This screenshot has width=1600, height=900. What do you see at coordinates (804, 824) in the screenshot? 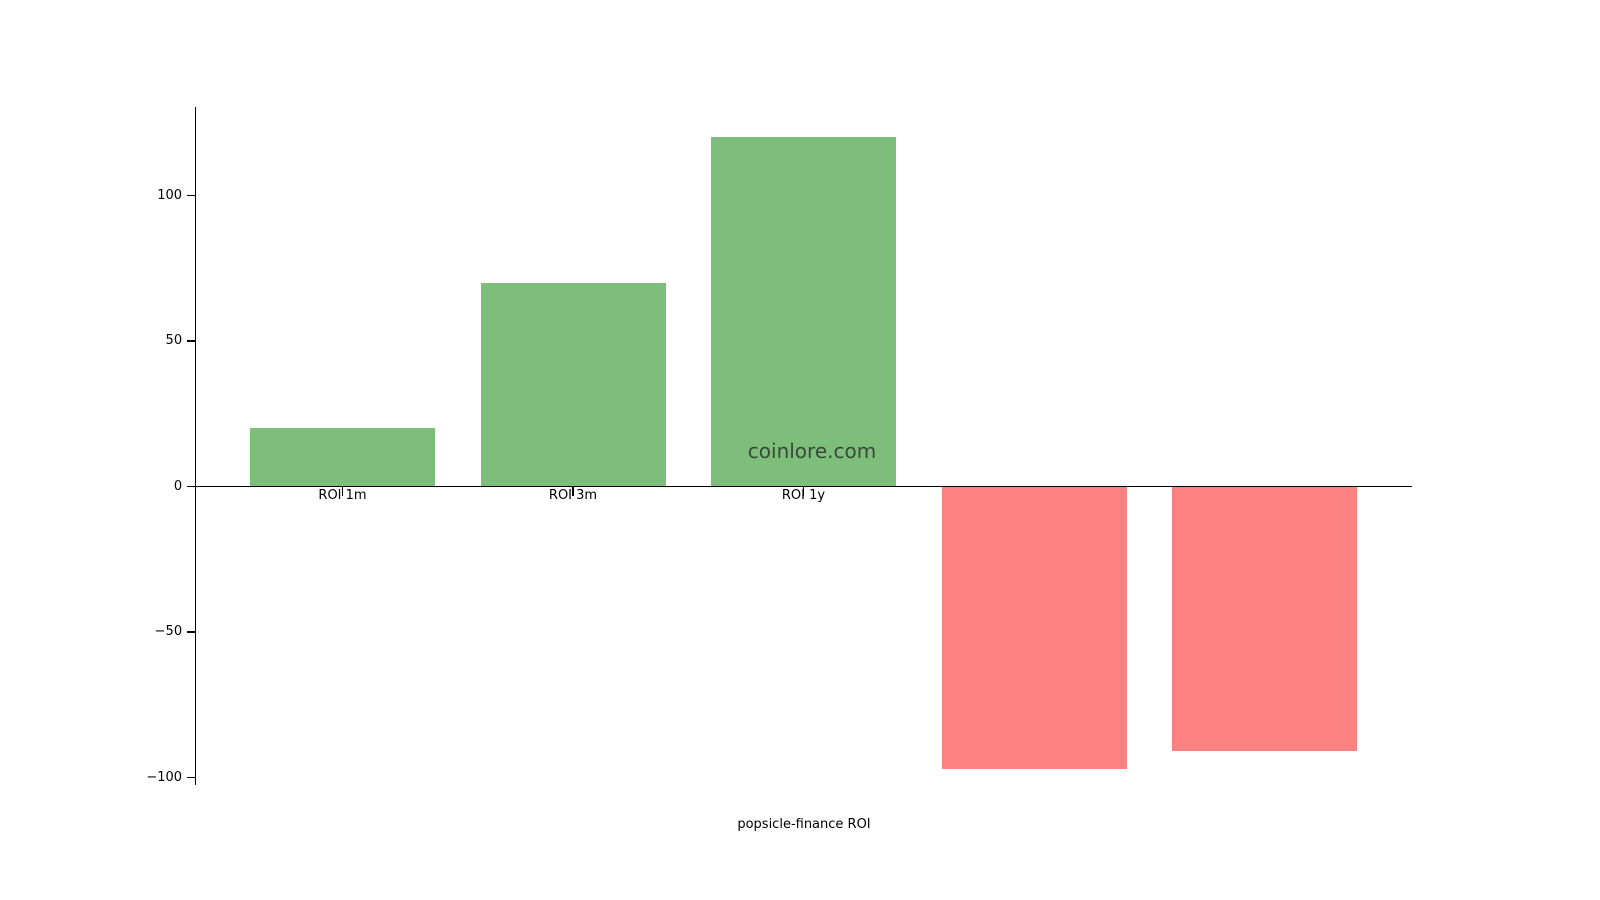
I see `chart-title: popsicle-finance ROI` at bounding box center [804, 824].